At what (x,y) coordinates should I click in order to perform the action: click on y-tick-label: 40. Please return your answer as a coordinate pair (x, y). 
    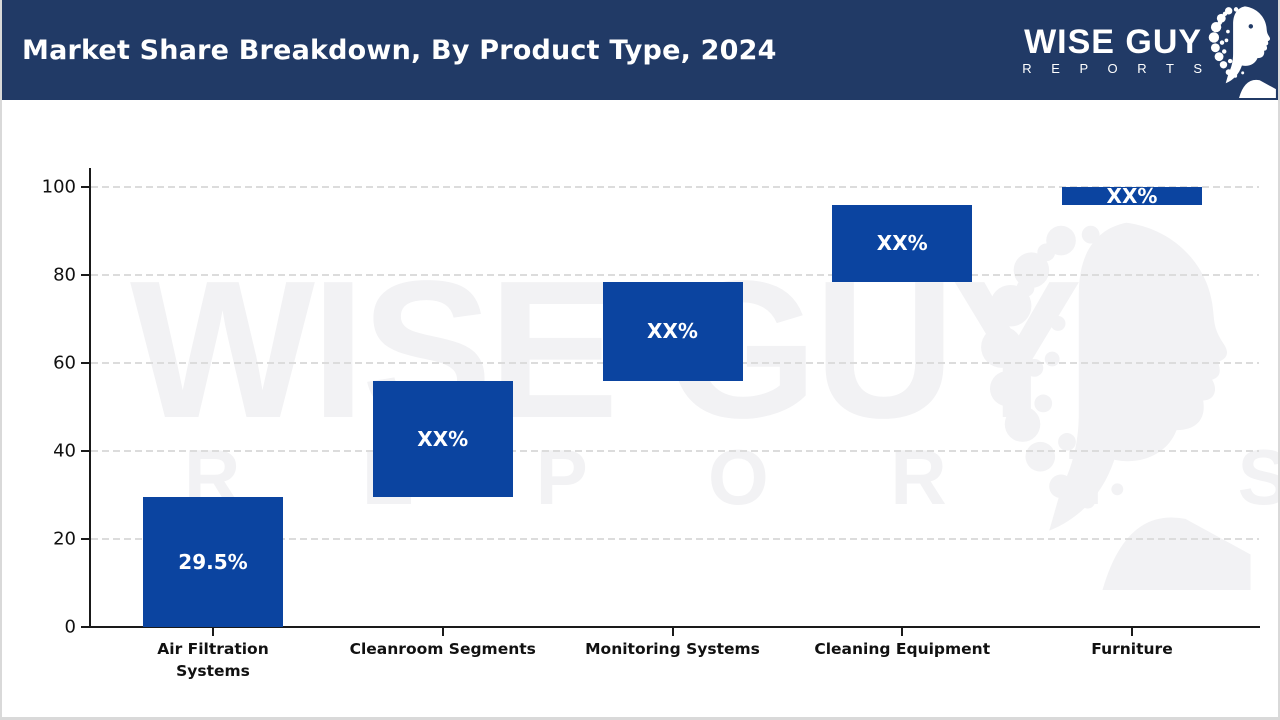
    Looking at the image, I should click on (64, 451).